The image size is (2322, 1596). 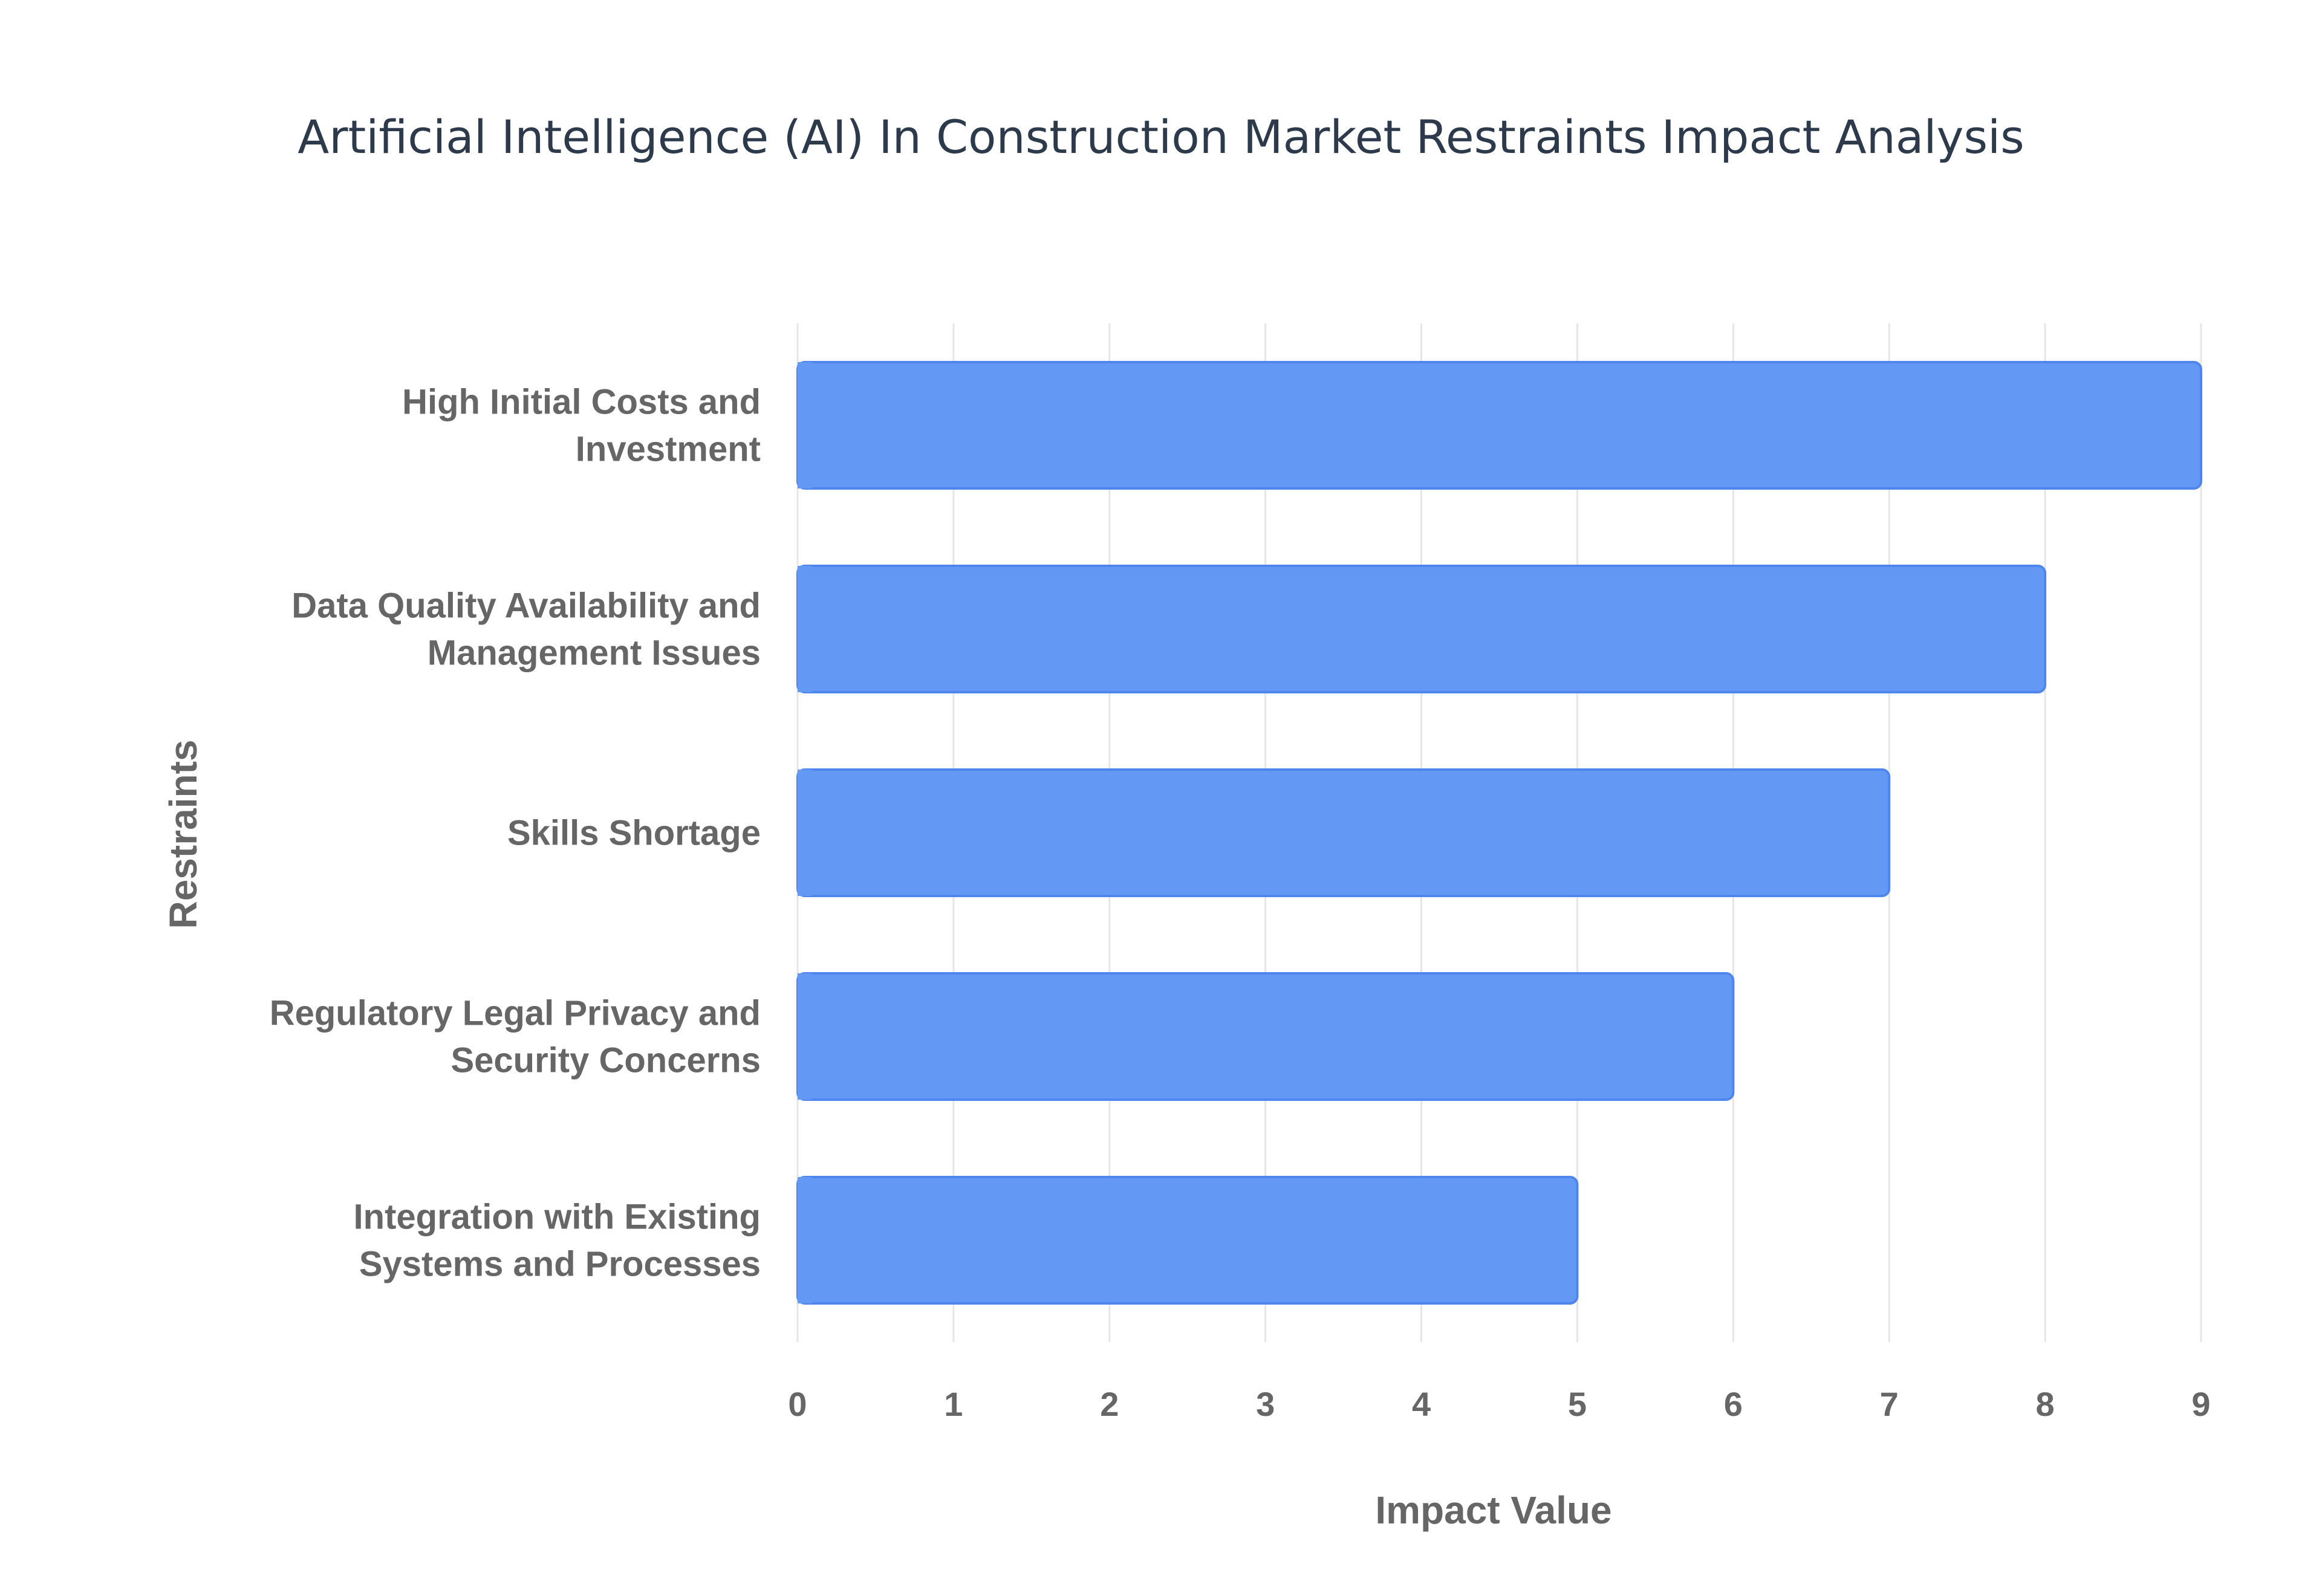 I want to click on x-tick-label-7: 7, so click(x=1889, y=1404).